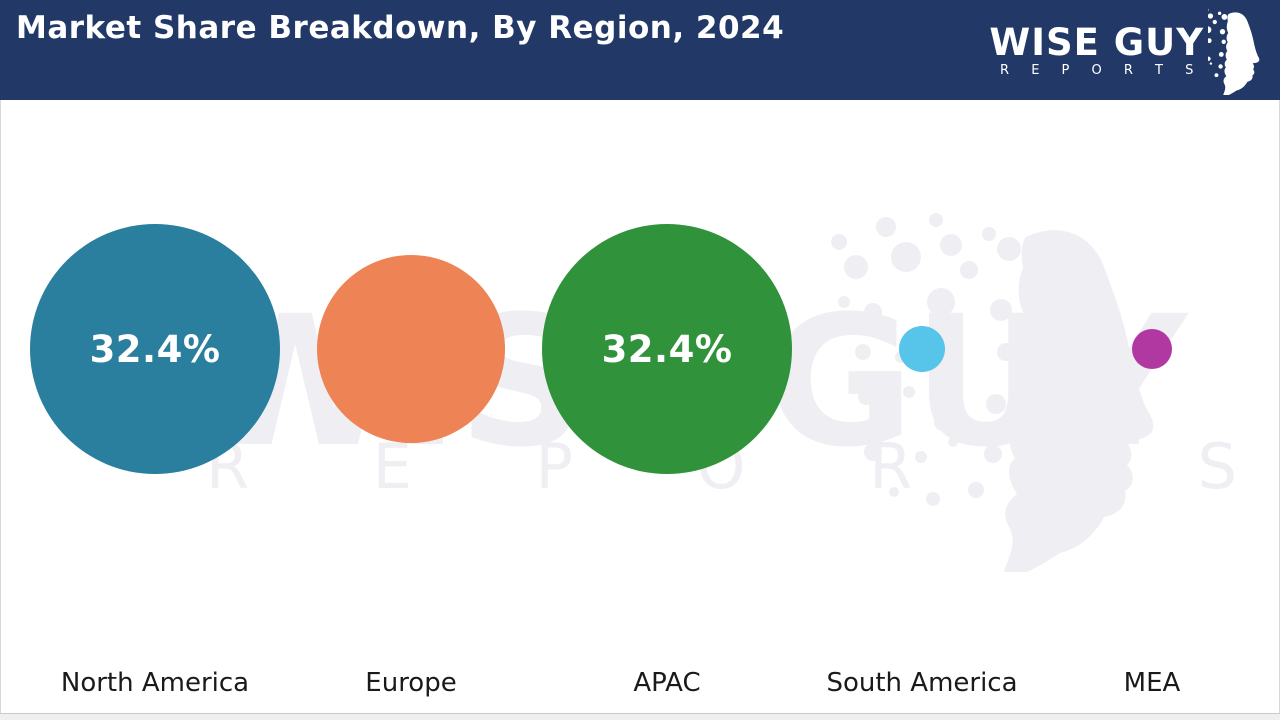 The width and height of the screenshot is (1280, 720). What do you see at coordinates (1101, 71) in the screenshot?
I see `logo-subtitle: R E P O R T S` at bounding box center [1101, 71].